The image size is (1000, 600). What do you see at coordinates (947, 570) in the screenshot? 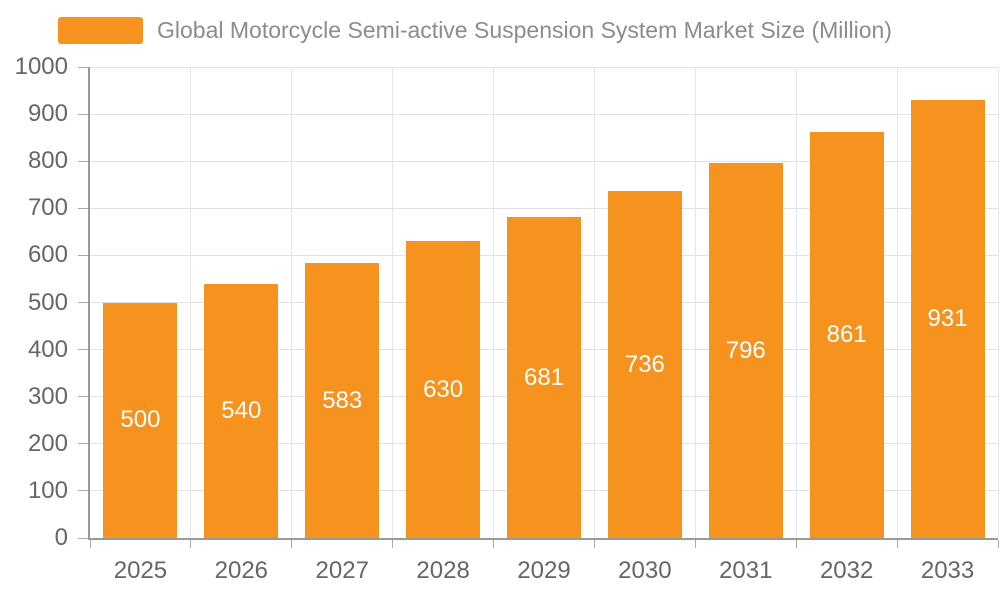
I see `x-axis-label: 2033` at bounding box center [947, 570].